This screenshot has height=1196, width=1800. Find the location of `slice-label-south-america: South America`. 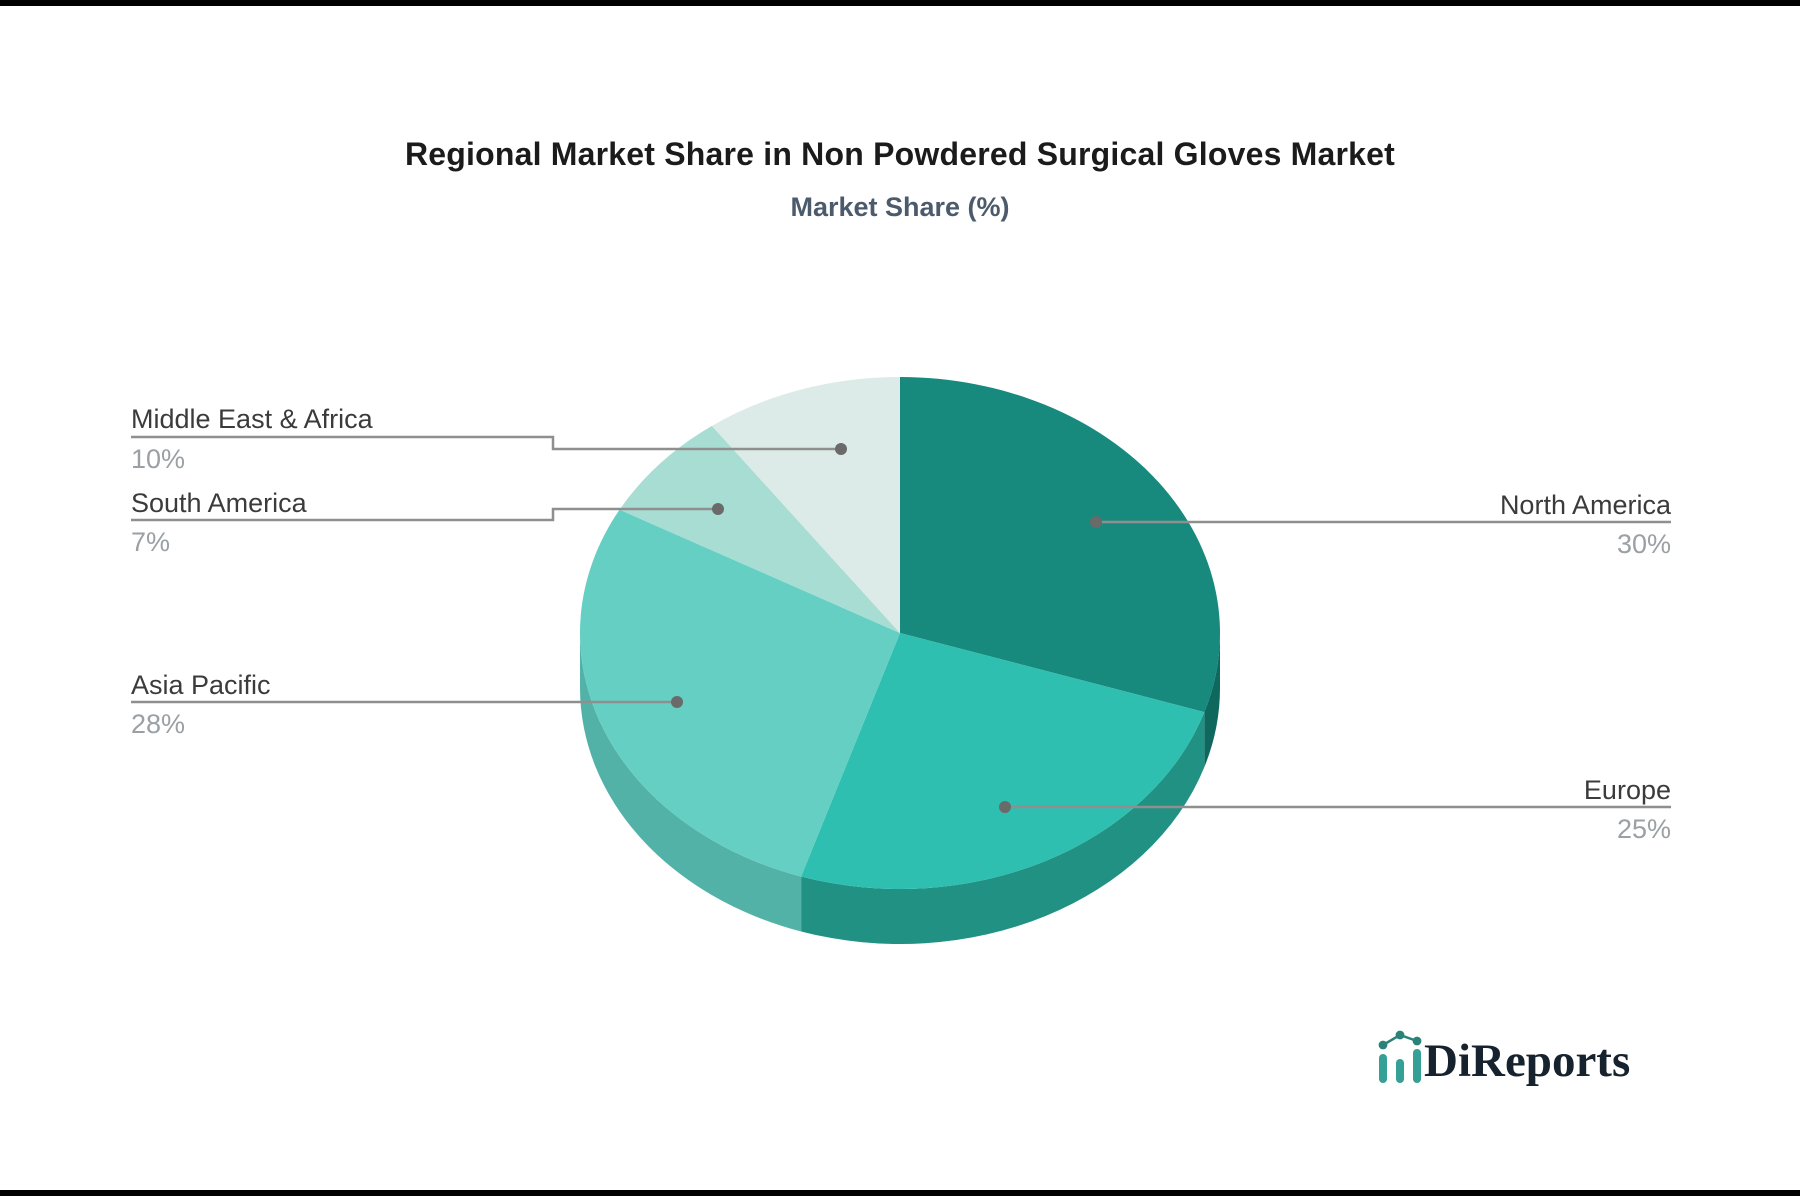

slice-label-south-america: South America is located at coordinates (219, 503).